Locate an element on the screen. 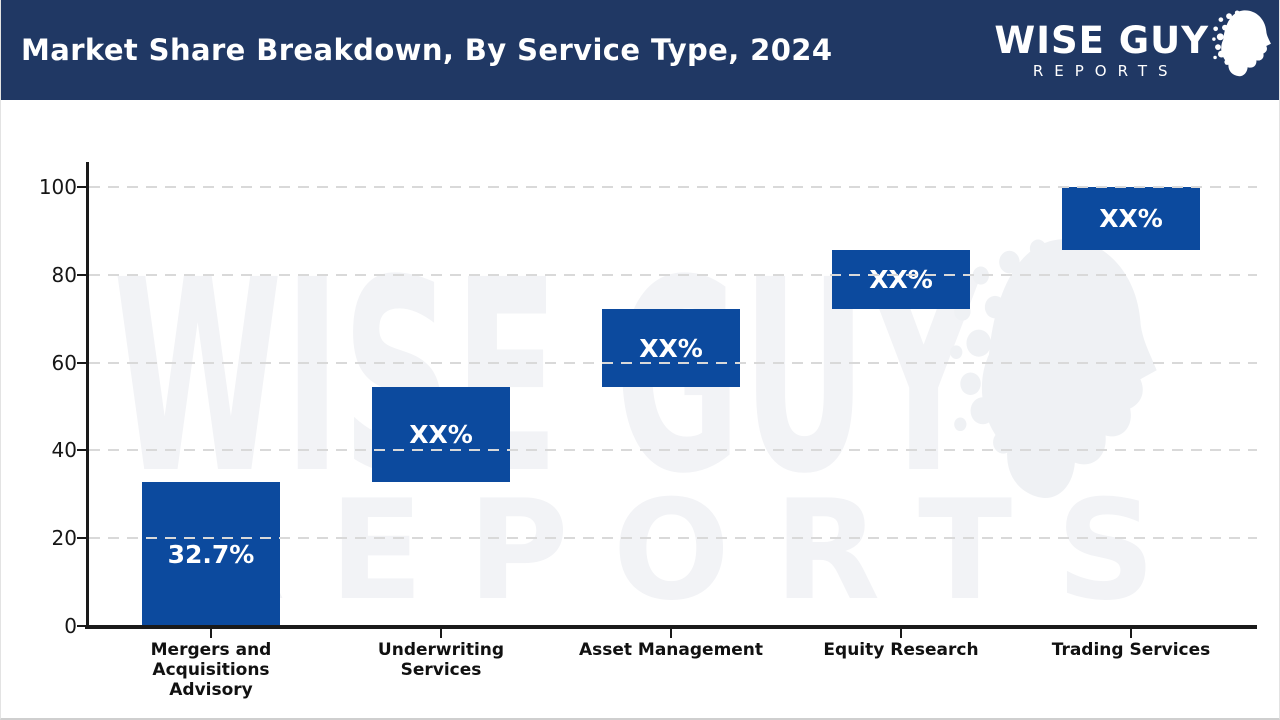 The image size is (1280, 720). x-axis-category-label: Asset Management is located at coordinates (671, 650).